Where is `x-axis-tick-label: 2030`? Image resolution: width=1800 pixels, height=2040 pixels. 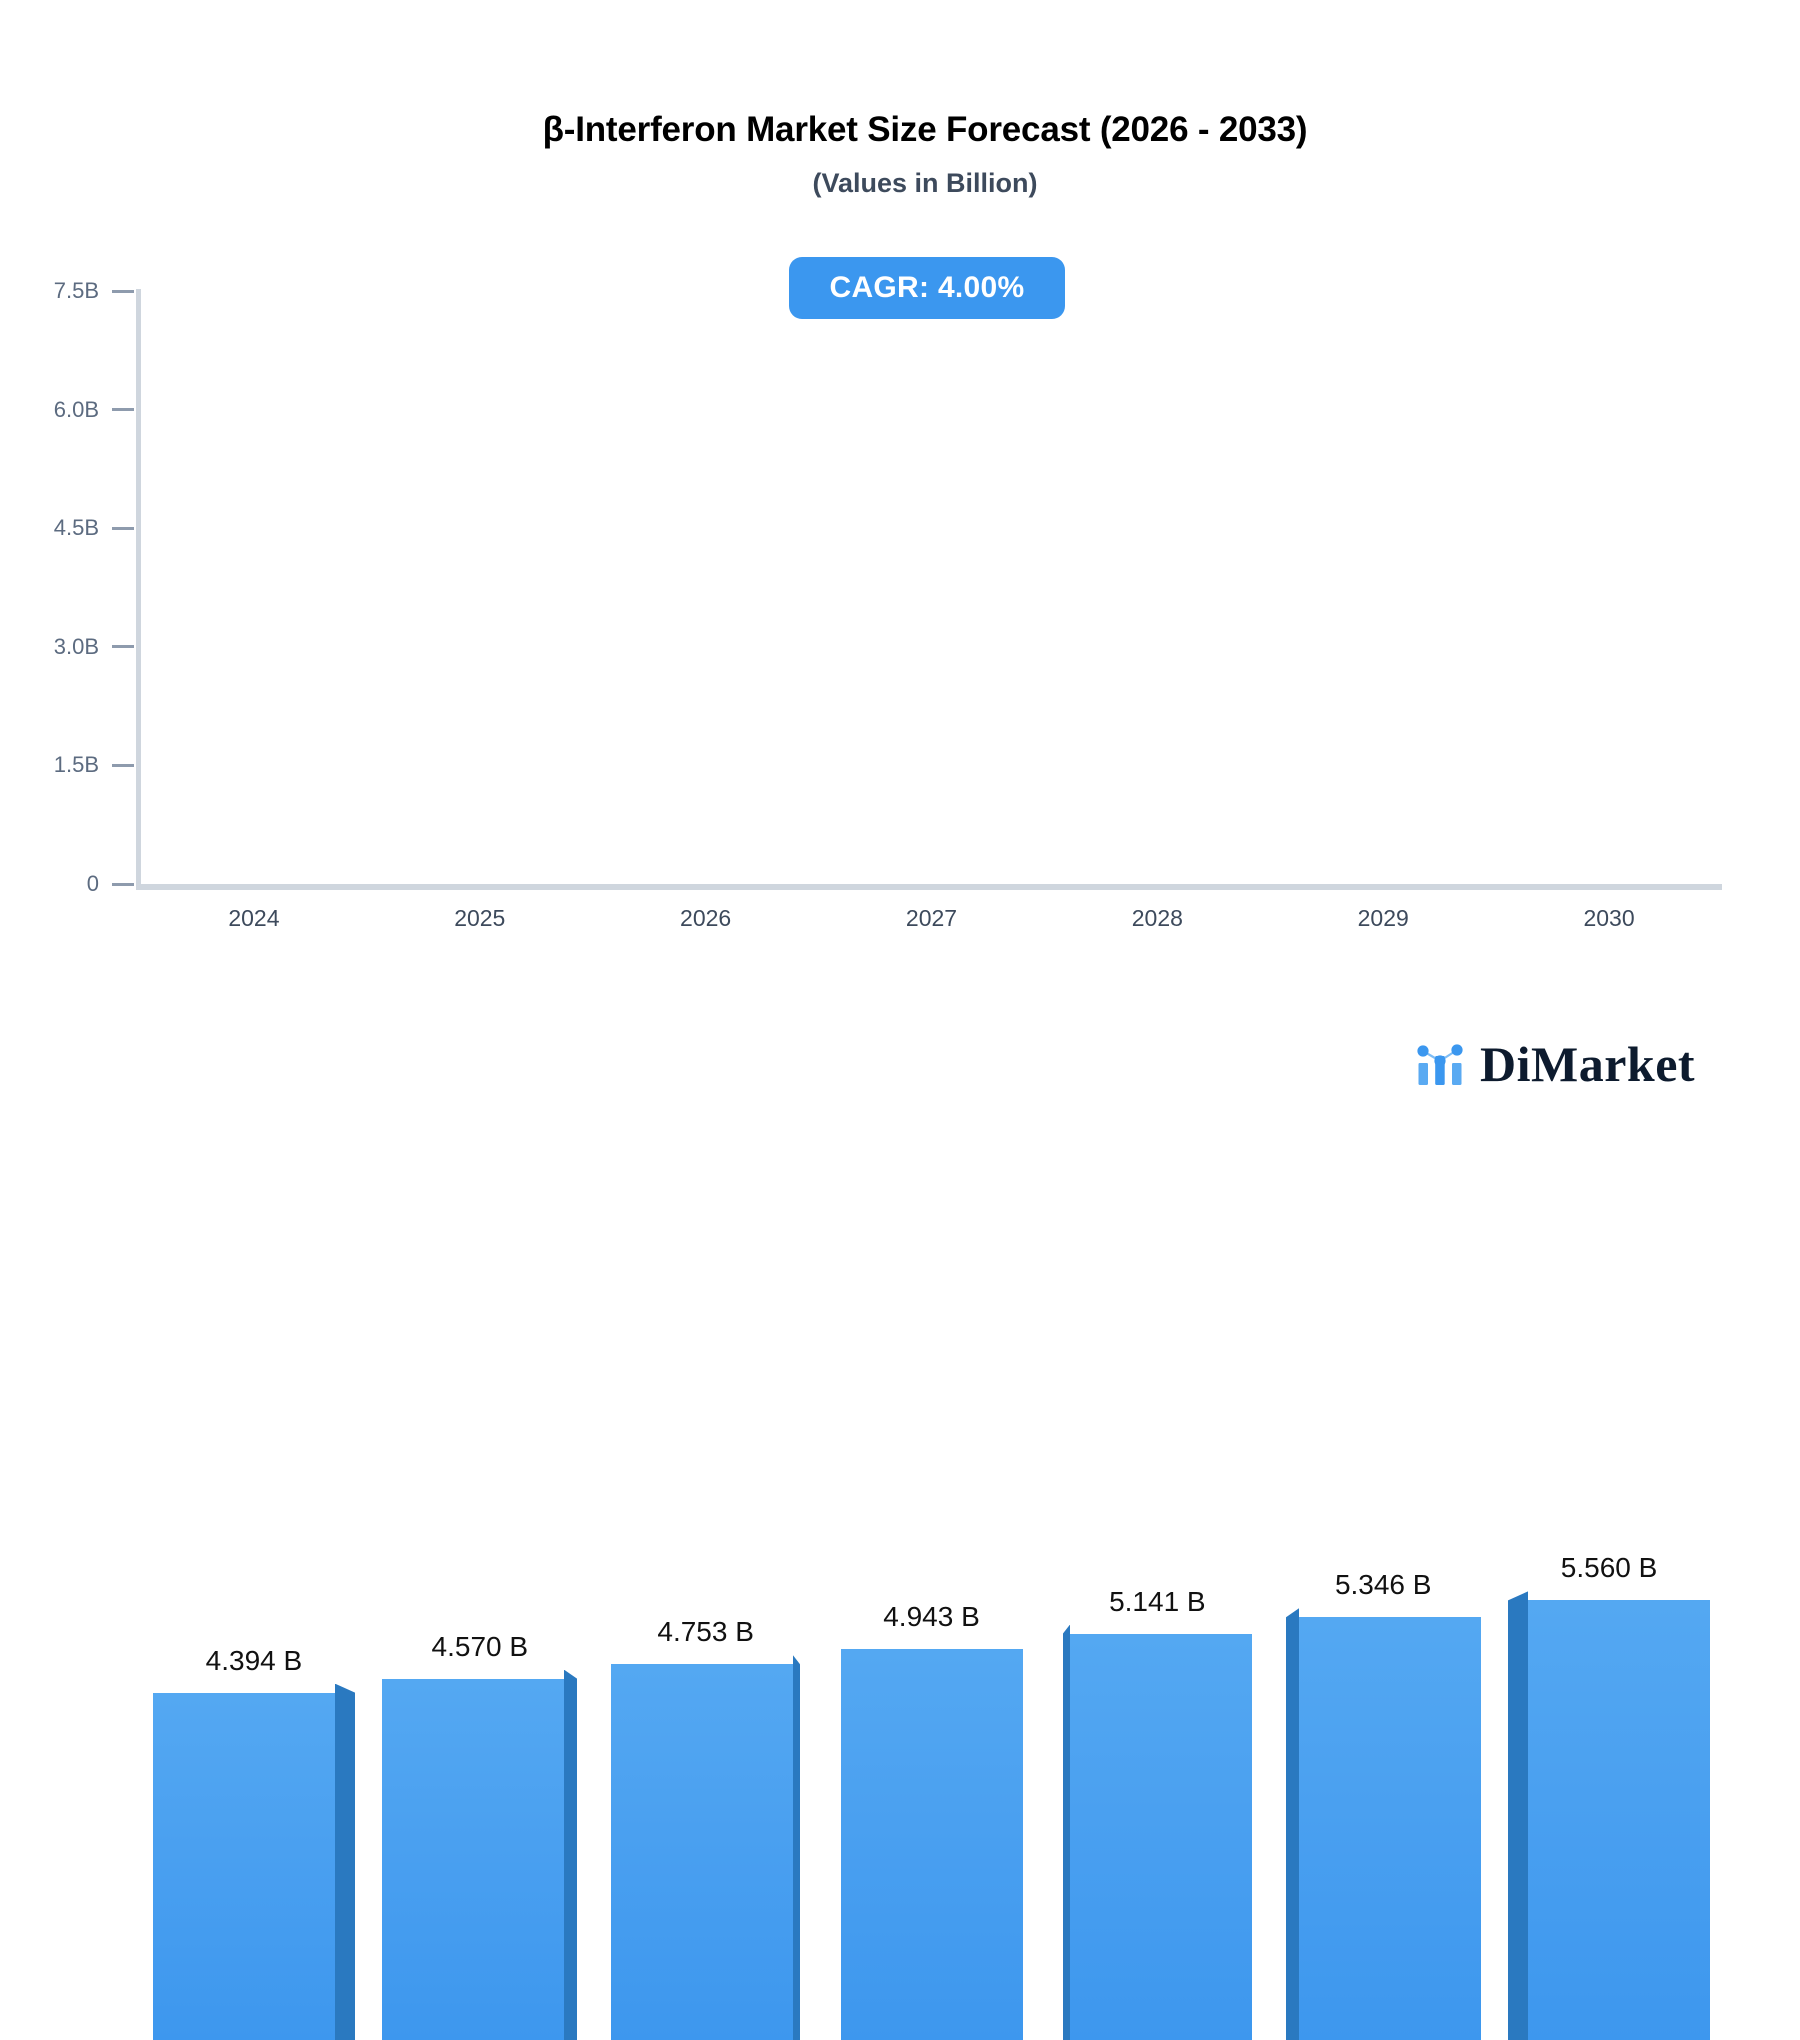
x-axis-tick-label: 2030 is located at coordinates (1609, 918).